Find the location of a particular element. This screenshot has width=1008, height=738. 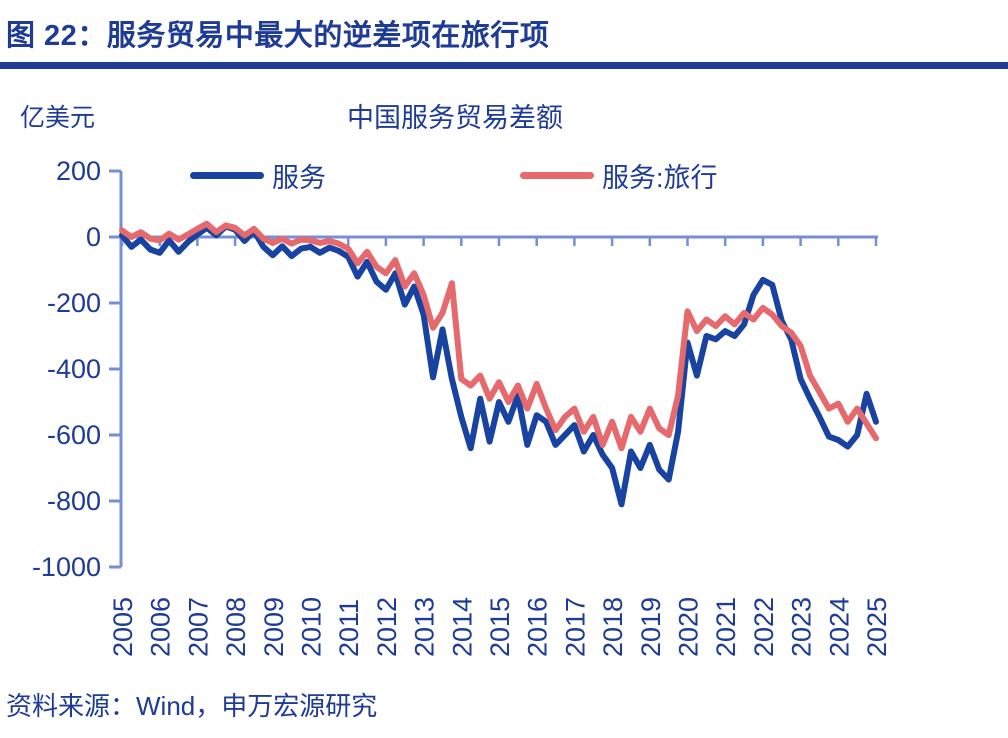

svg-text: 200 is located at coordinates (78, 171).